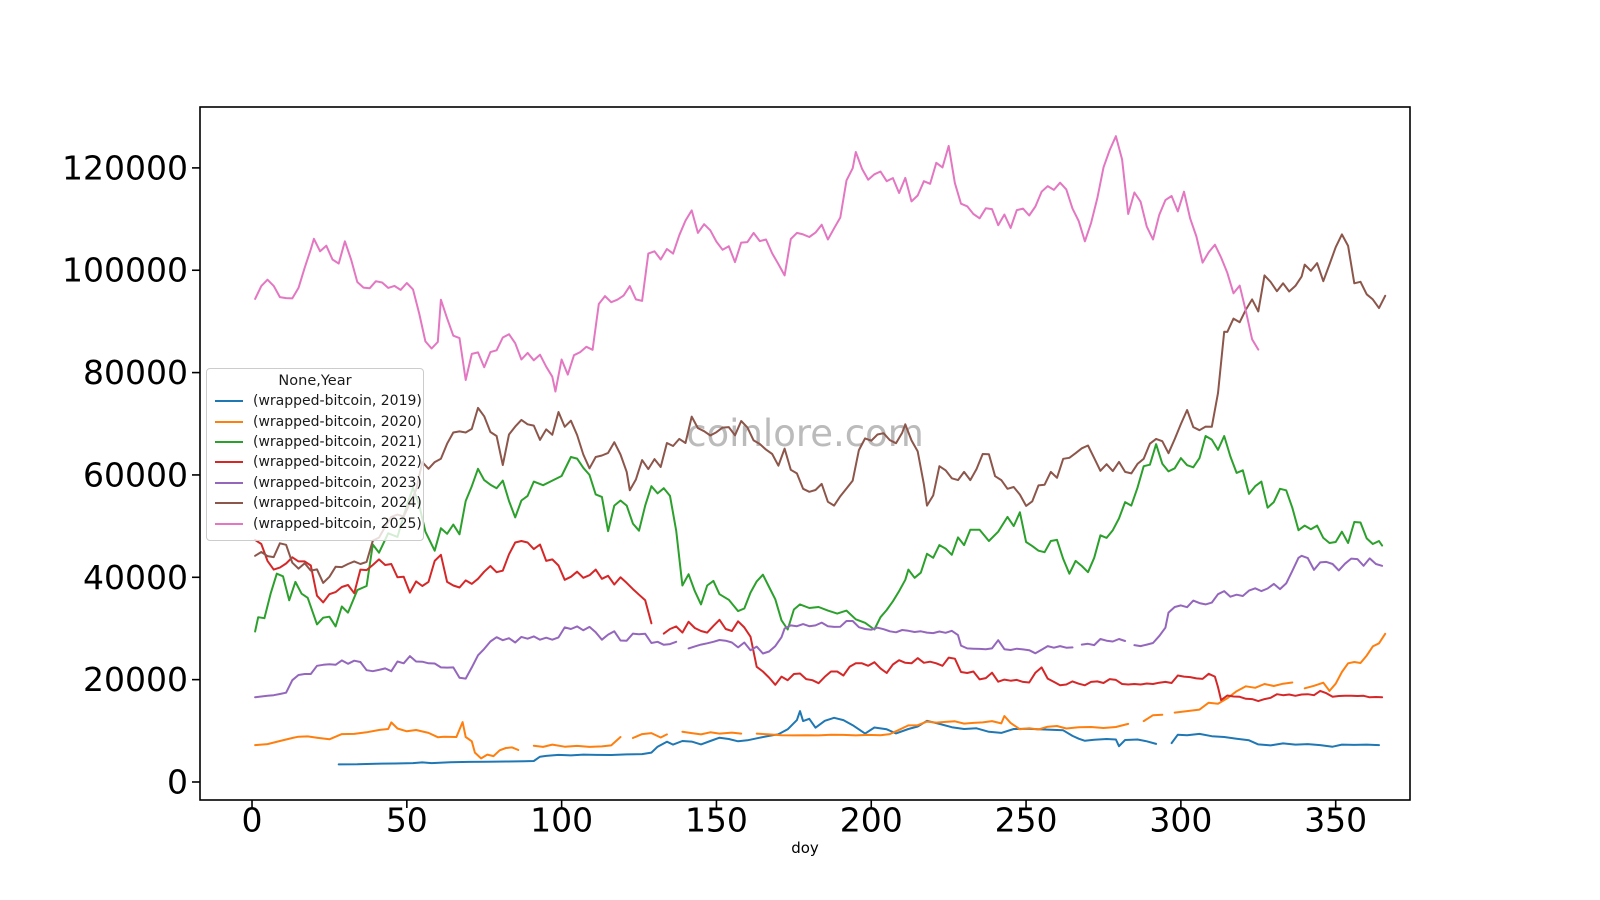  Describe the element at coordinates (407, 820) in the screenshot. I see `x-tick-label: 50` at that location.